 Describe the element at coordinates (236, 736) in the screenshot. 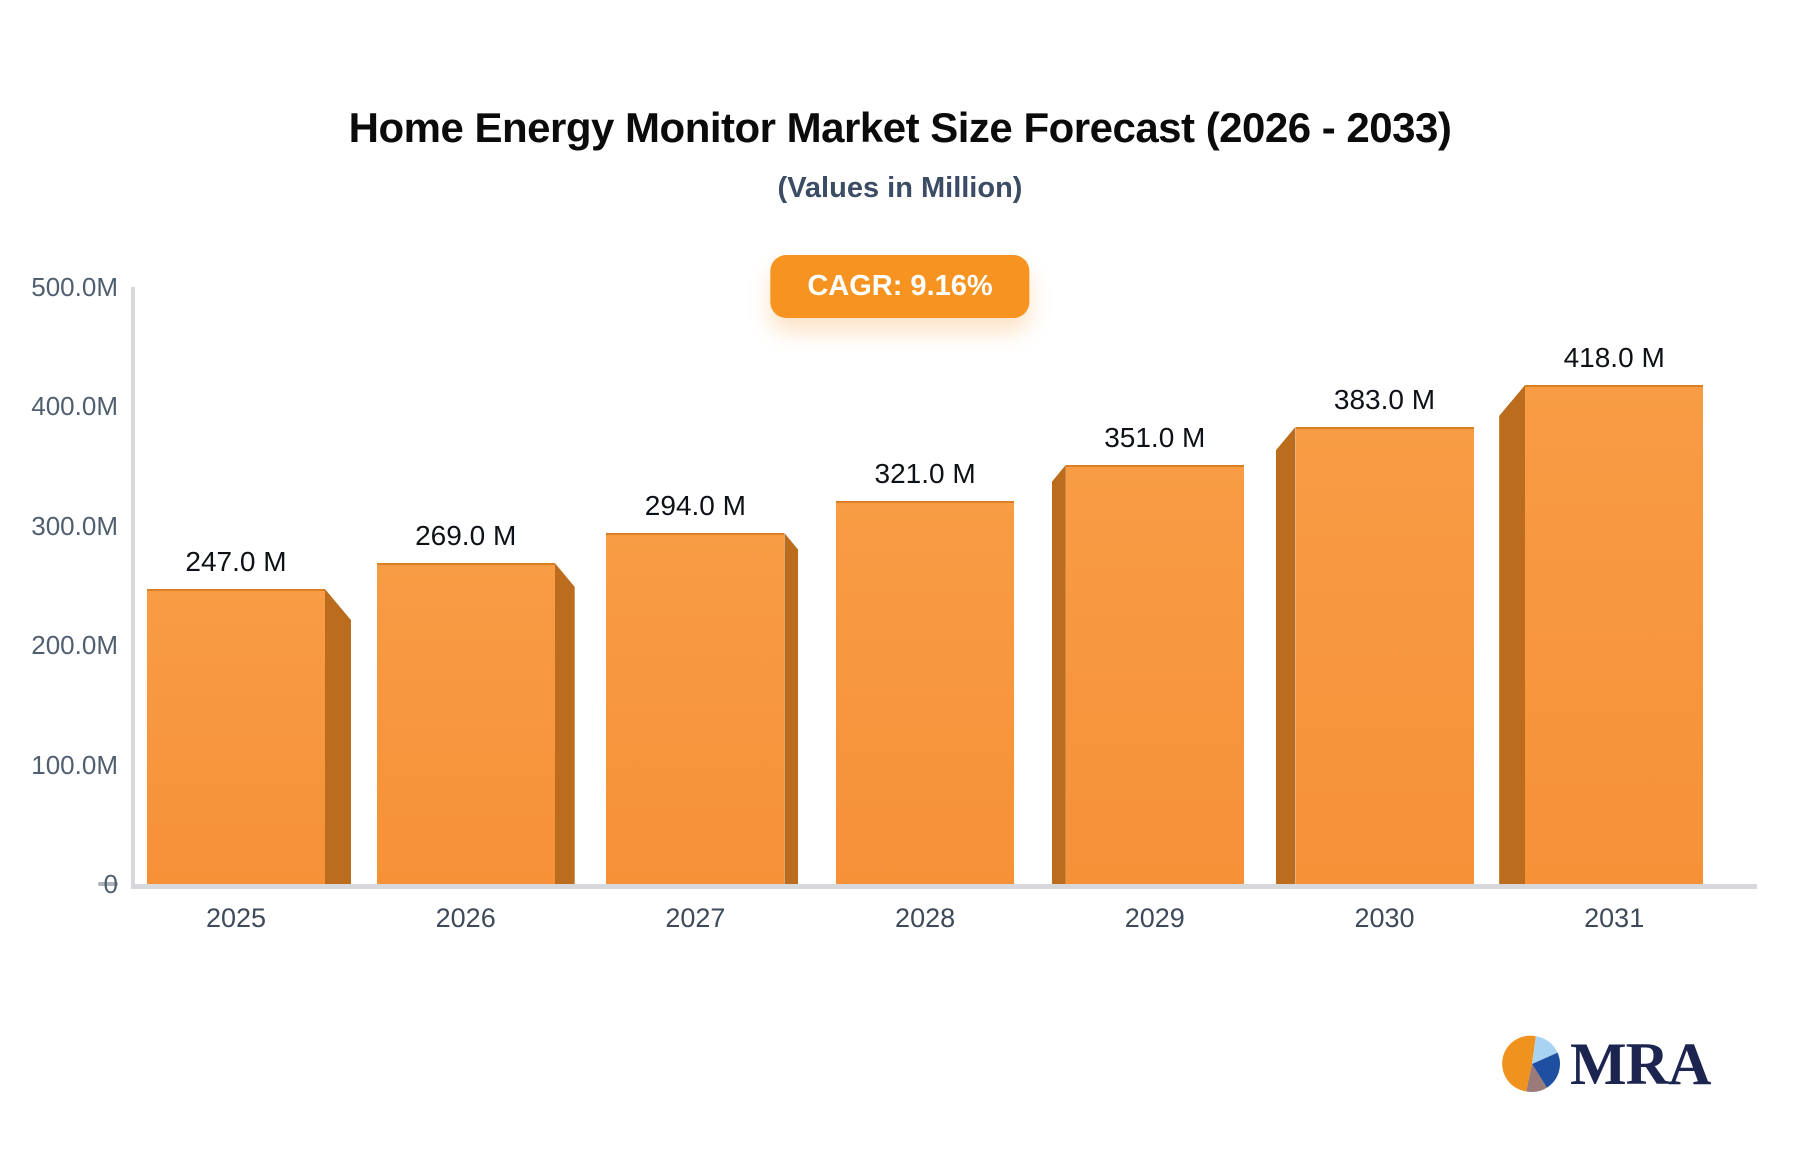

I see `bar-2025` at that location.